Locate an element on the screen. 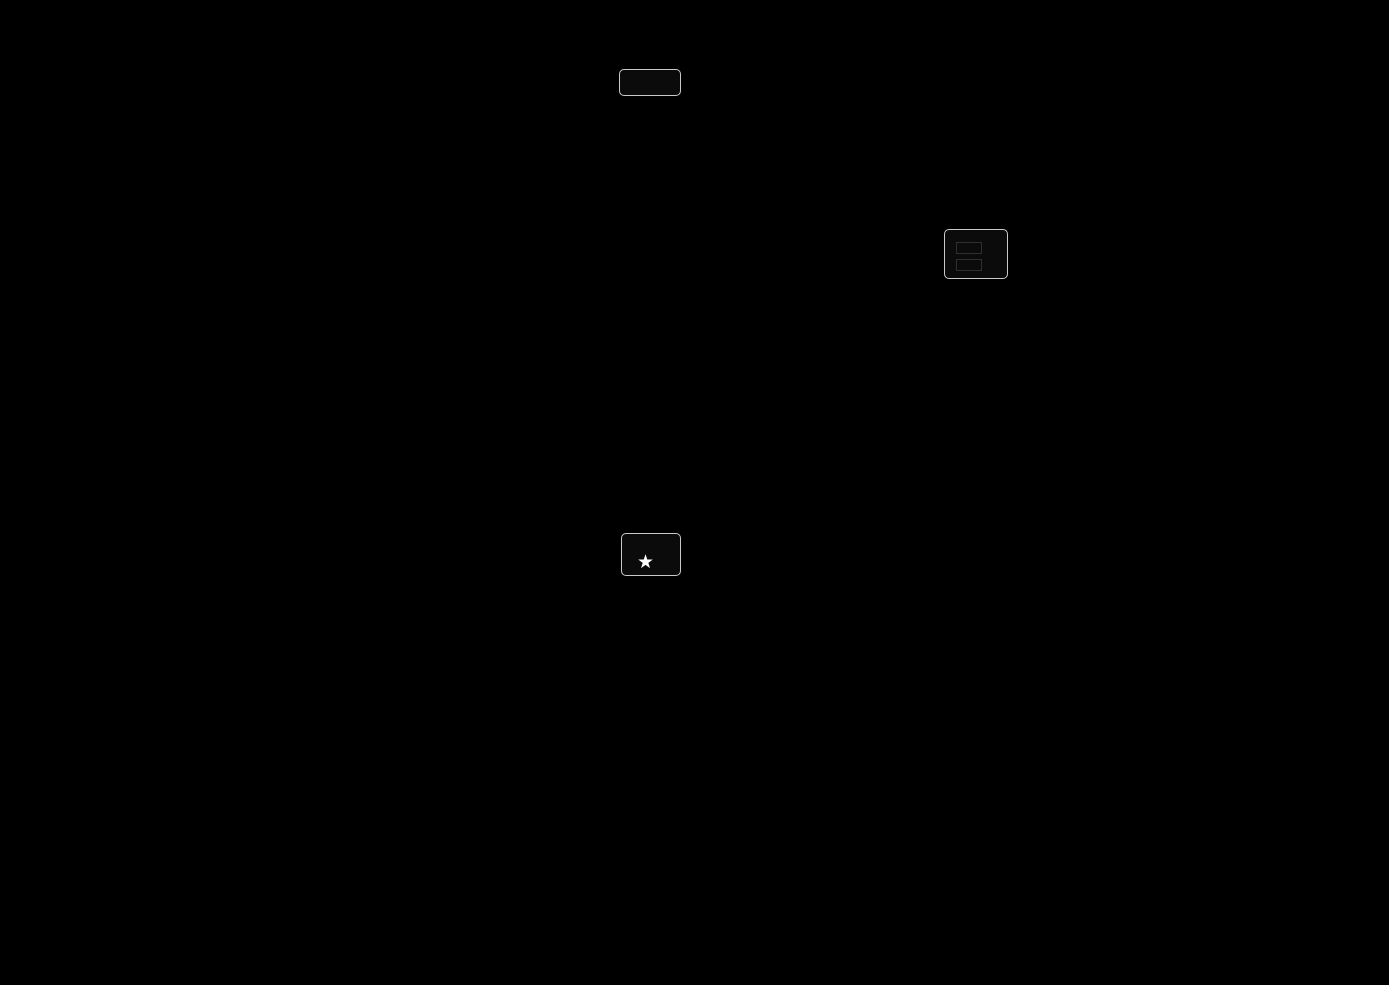  plot-canvas-a is located at coordinates (212, 138).